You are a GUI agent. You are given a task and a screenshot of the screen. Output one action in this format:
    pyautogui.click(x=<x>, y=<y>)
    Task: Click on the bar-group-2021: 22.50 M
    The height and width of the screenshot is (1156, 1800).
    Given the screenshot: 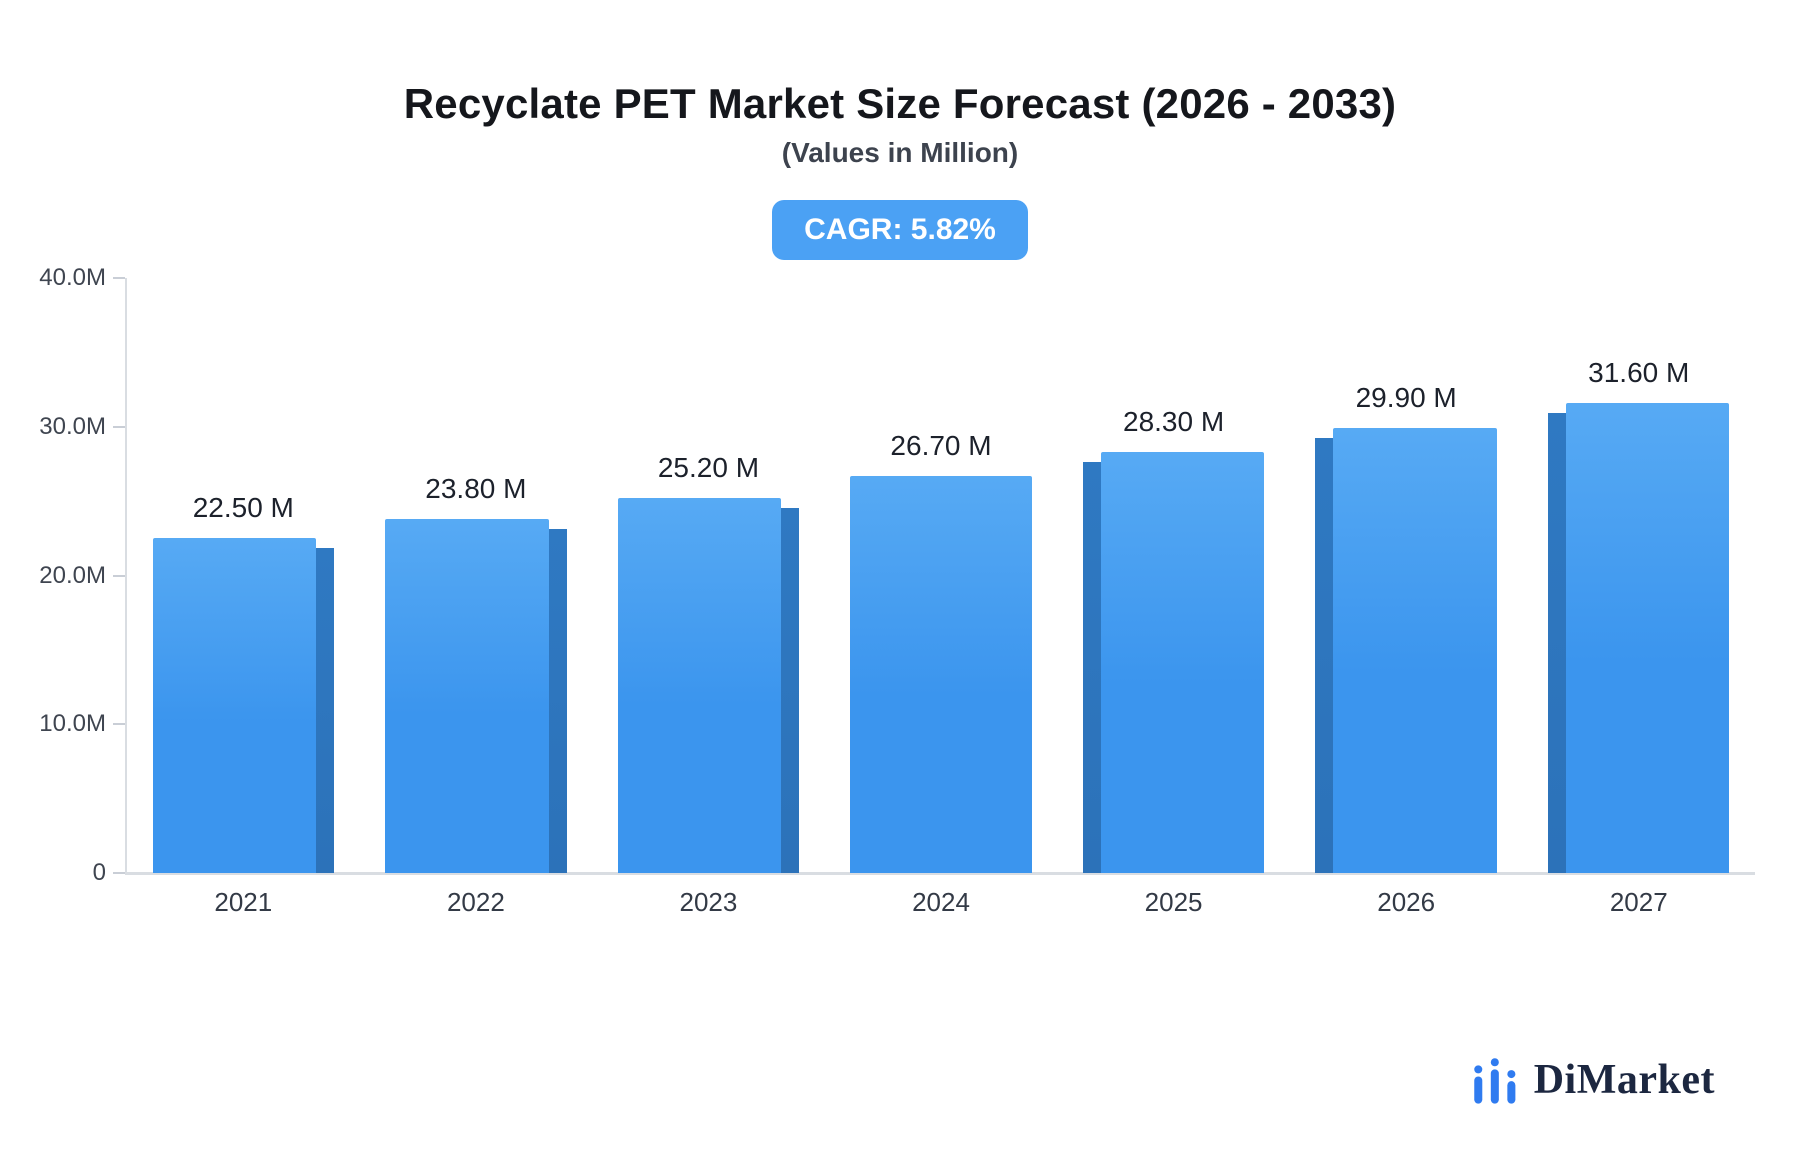 What is the action you would take?
    pyautogui.click(x=243, y=575)
    